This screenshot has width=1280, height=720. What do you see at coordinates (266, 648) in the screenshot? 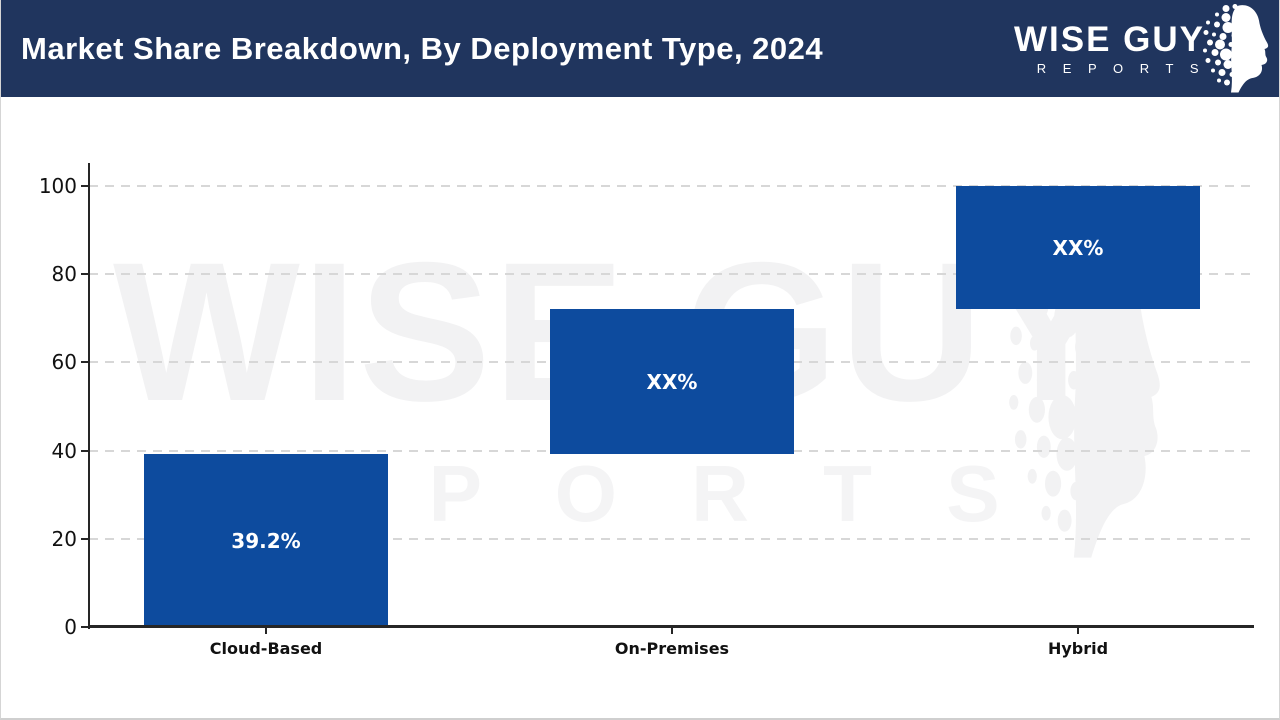
I see `x-tick-label: Cloud-Based` at bounding box center [266, 648].